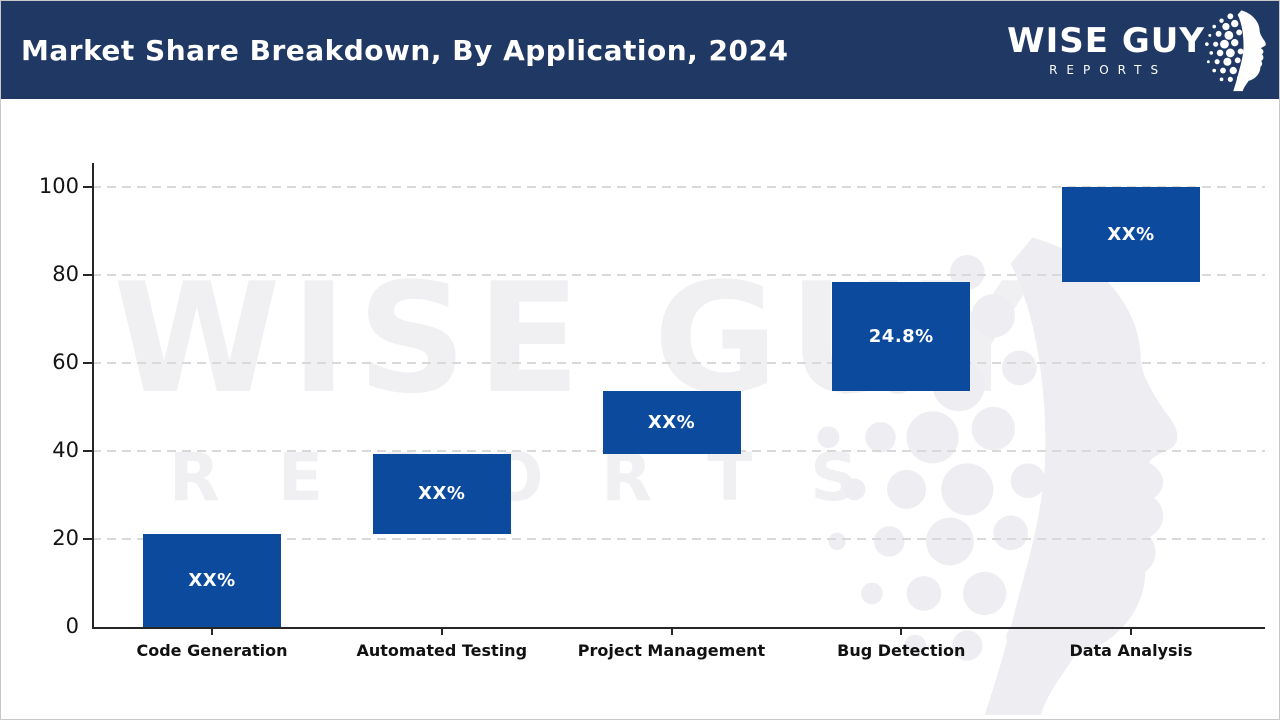 The width and height of the screenshot is (1280, 720). I want to click on brand-logo-subtitle: REPORTS, so click(1108, 69).